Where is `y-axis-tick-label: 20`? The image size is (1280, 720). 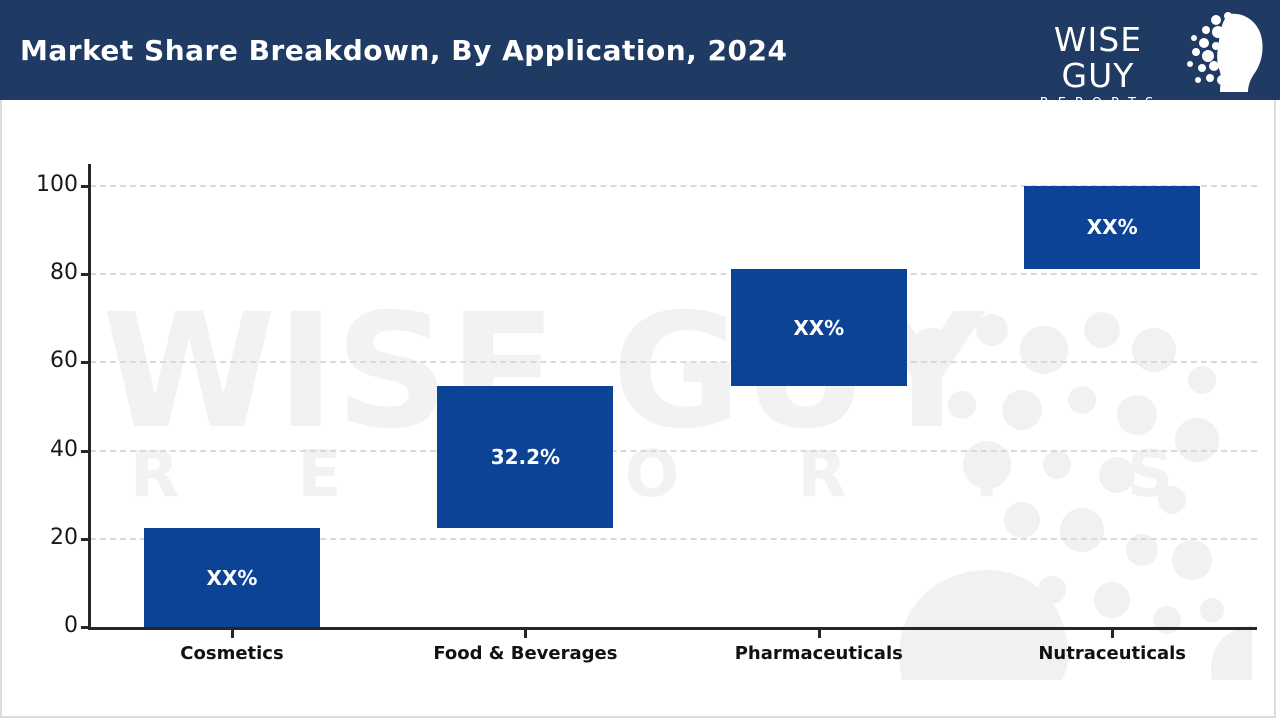
y-axis-tick-label: 20 is located at coordinates (64, 537).